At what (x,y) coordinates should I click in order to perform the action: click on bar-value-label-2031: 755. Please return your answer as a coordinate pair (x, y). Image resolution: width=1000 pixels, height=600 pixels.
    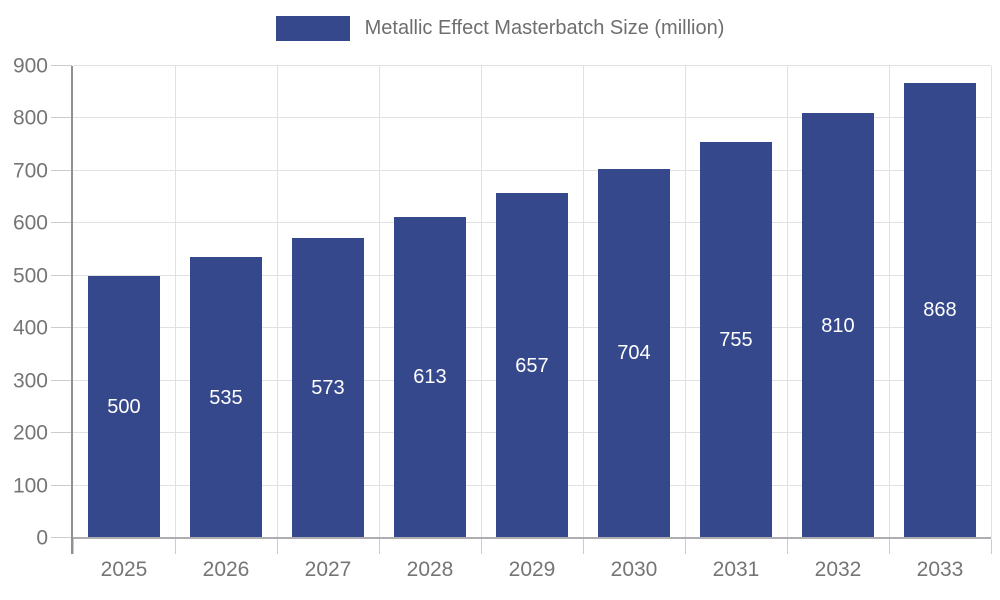
    Looking at the image, I should click on (736, 340).